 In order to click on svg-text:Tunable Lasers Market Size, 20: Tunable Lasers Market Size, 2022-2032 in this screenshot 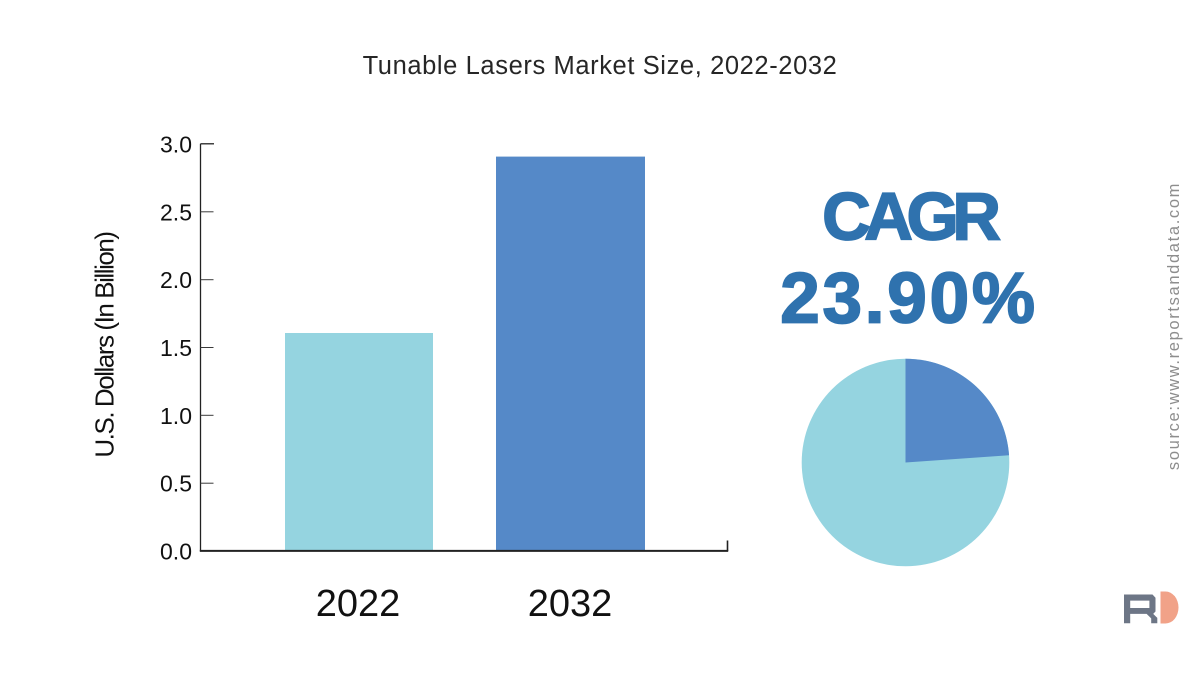, I will do `click(600, 66)`.